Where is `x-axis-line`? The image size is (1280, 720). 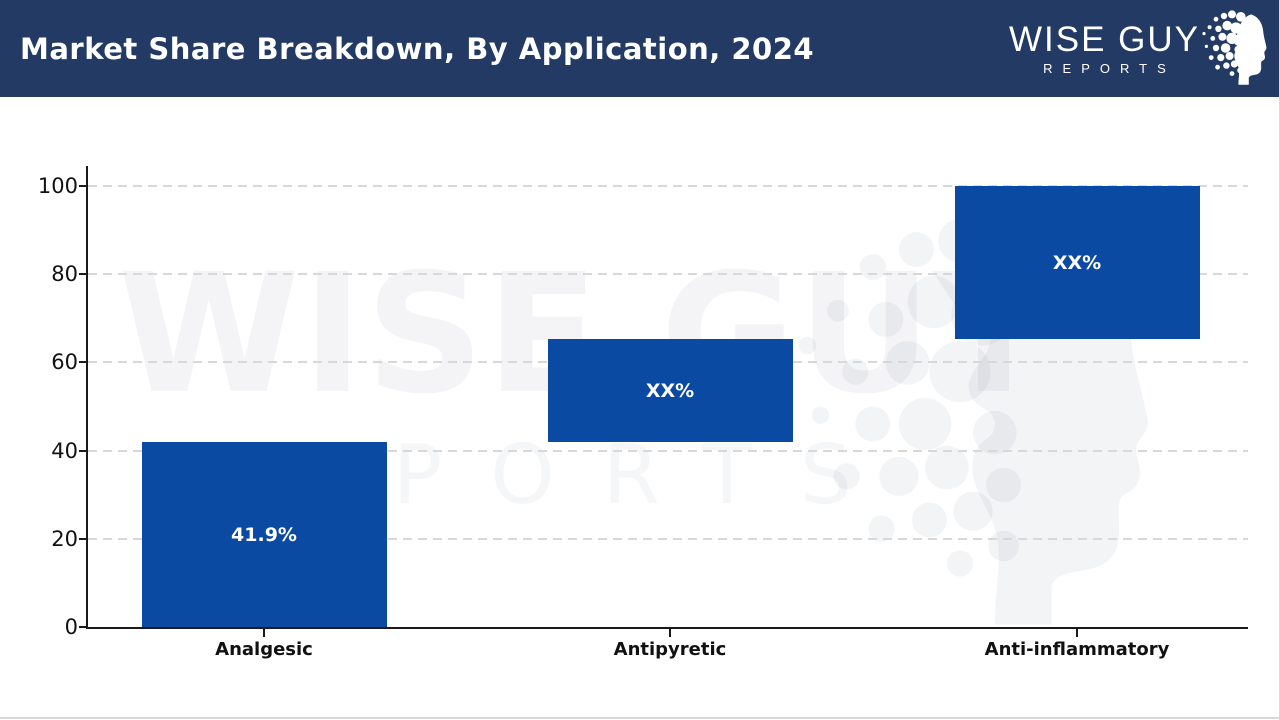
x-axis-line is located at coordinates (667, 628).